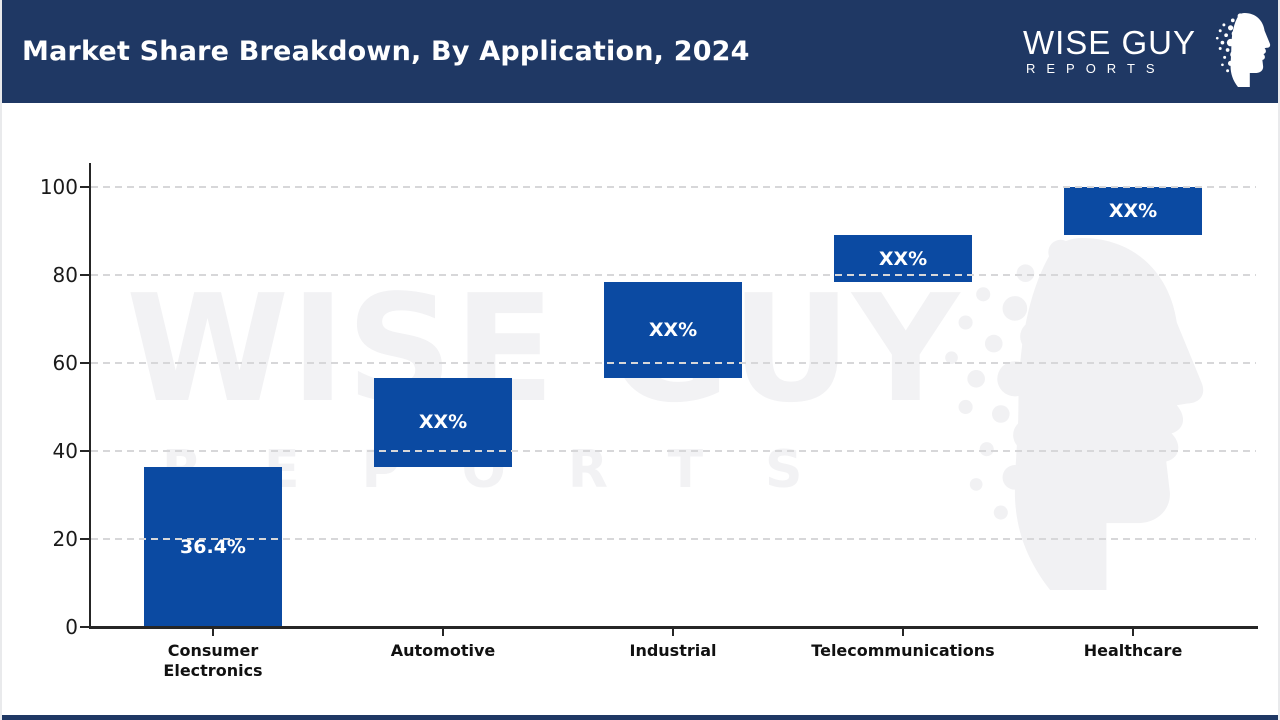  Describe the element at coordinates (673, 627) in the screenshot. I see `x-axis-line` at that location.